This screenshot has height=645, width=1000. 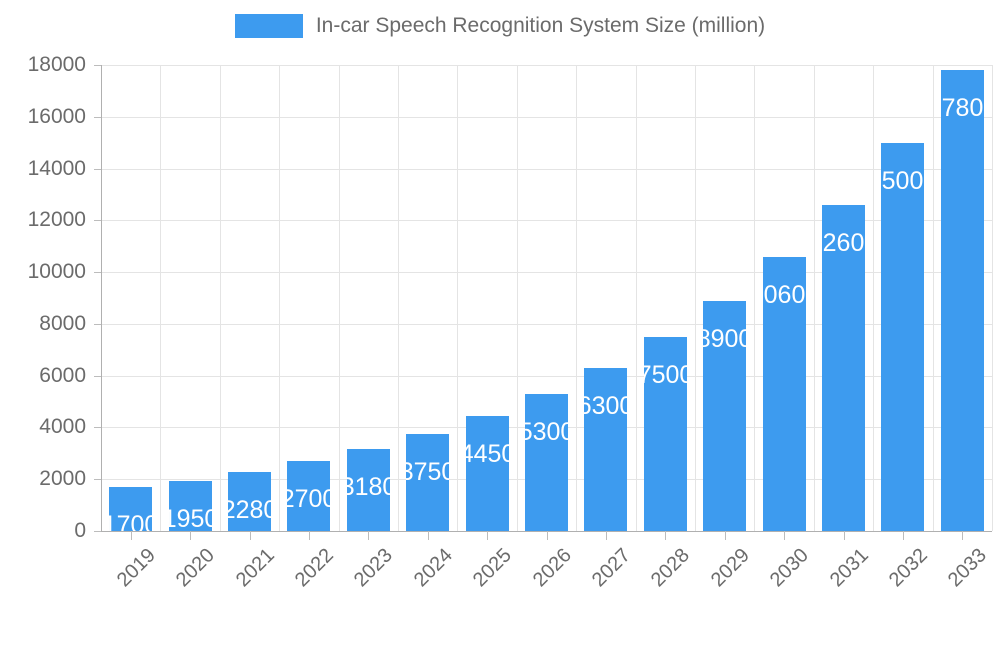 What do you see at coordinates (368, 298) in the screenshot?
I see `bar-item: 3180` at bounding box center [368, 298].